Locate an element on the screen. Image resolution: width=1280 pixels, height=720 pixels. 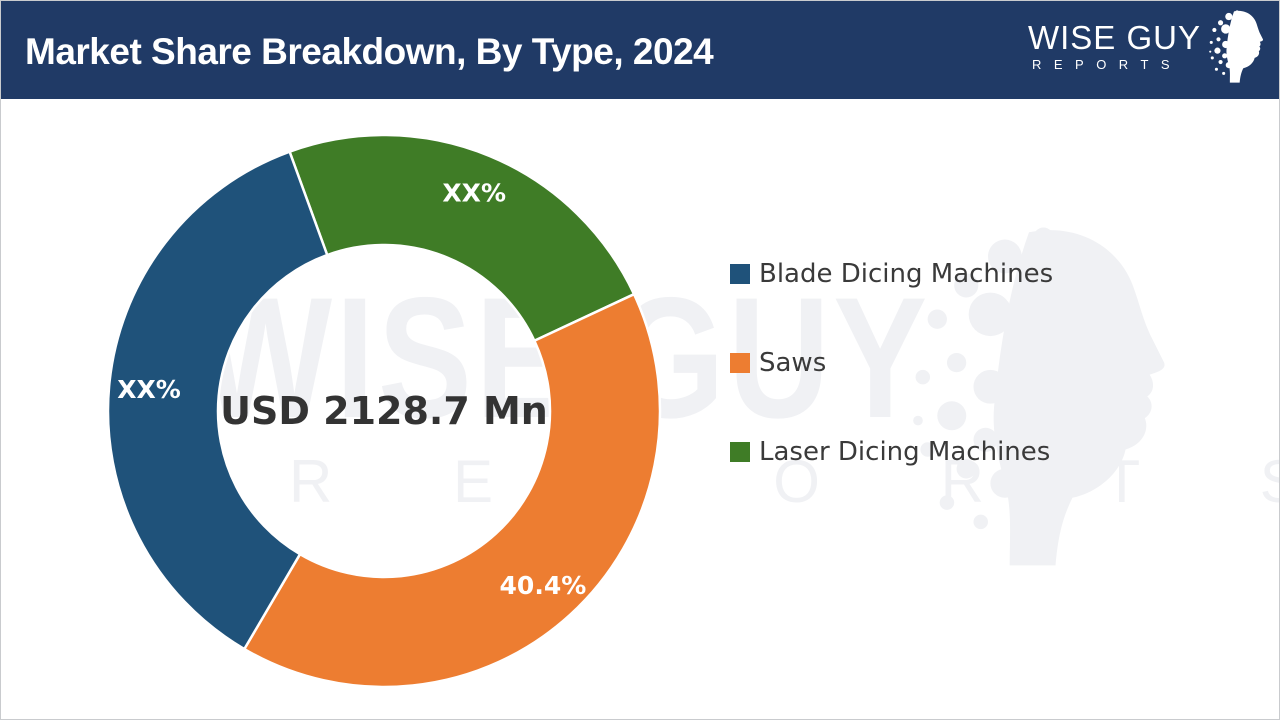
logo-subtext: REPORTS is located at coordinates (1107, 65).